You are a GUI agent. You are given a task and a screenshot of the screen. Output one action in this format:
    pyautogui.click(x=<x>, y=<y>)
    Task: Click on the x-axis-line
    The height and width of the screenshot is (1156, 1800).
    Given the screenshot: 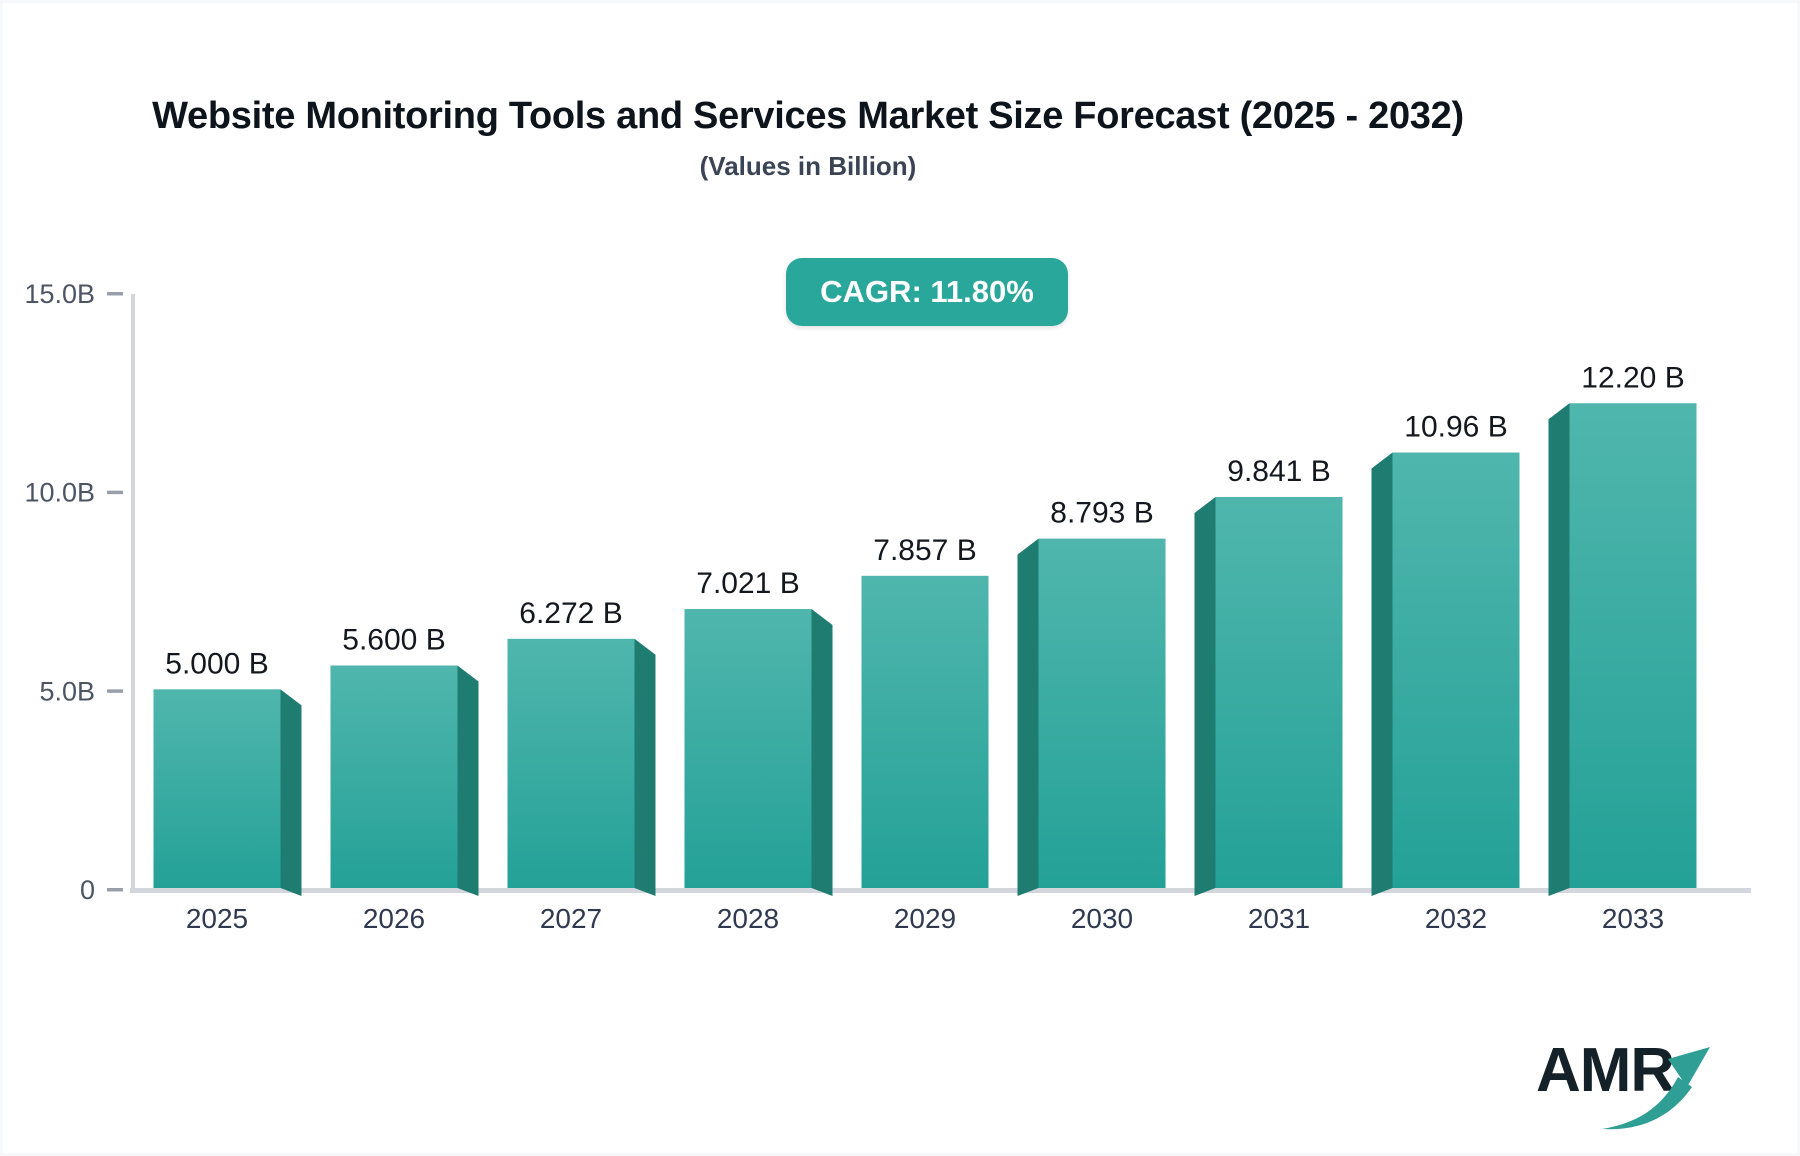 What is the action you would take?
    pyautogui.click(x=940, y=890)
    